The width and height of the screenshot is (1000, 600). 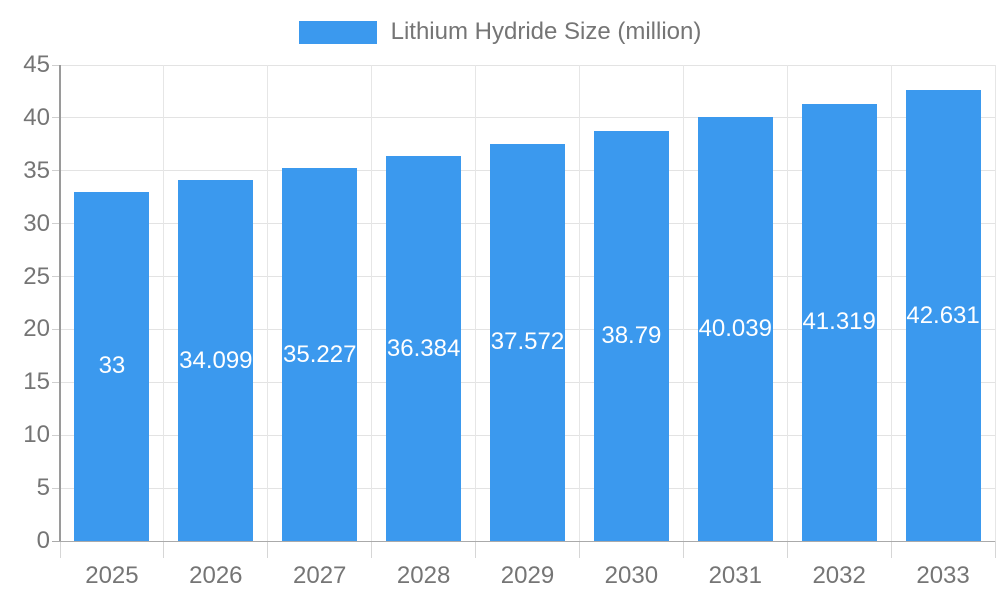 What do you see at coordinates (631, 575) in the screenshot?
I see `x-axis-label: 2030` at bounding box center [631, 575].